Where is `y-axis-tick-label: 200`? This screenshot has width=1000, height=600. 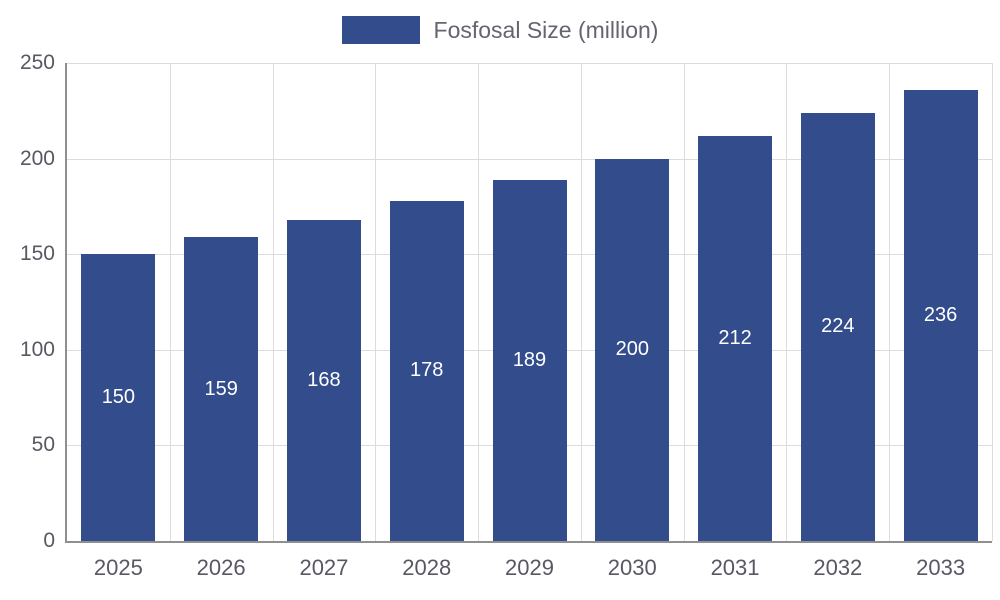 y-axis-tick-label: 200 is located at coordinates (37, 158).